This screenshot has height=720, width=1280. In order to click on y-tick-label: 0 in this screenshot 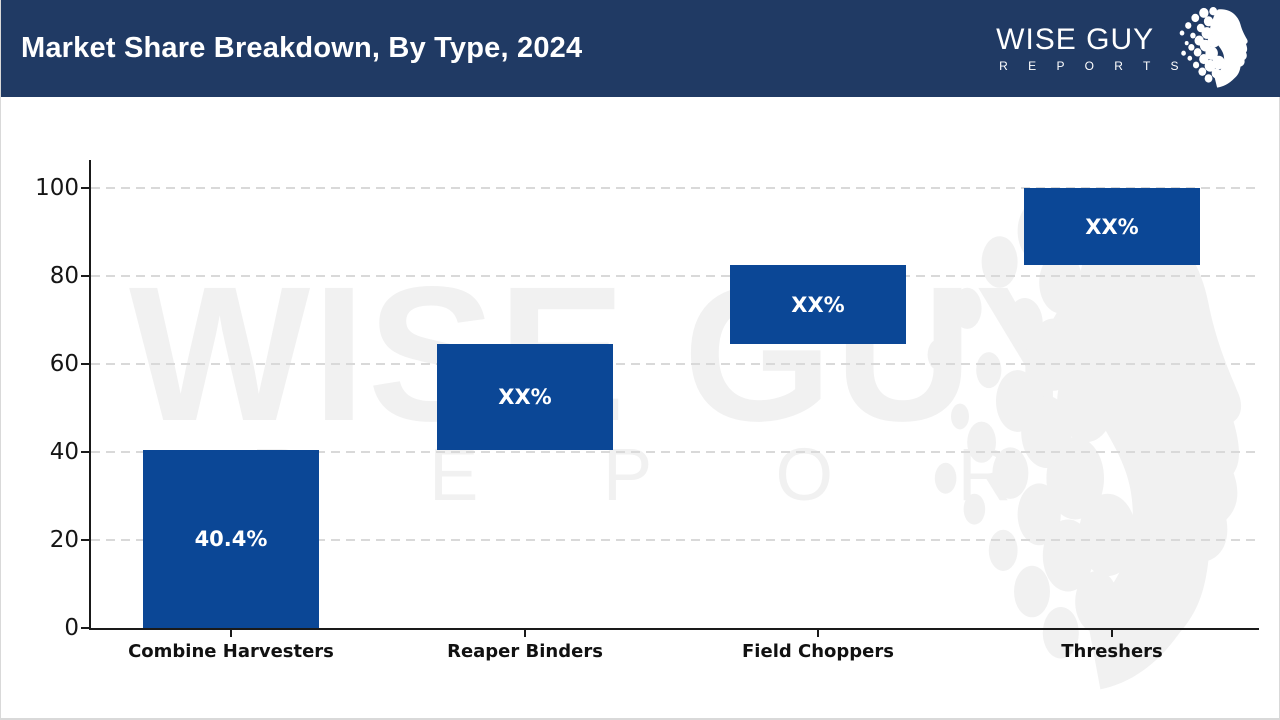, I will do `click(71, 628)`.